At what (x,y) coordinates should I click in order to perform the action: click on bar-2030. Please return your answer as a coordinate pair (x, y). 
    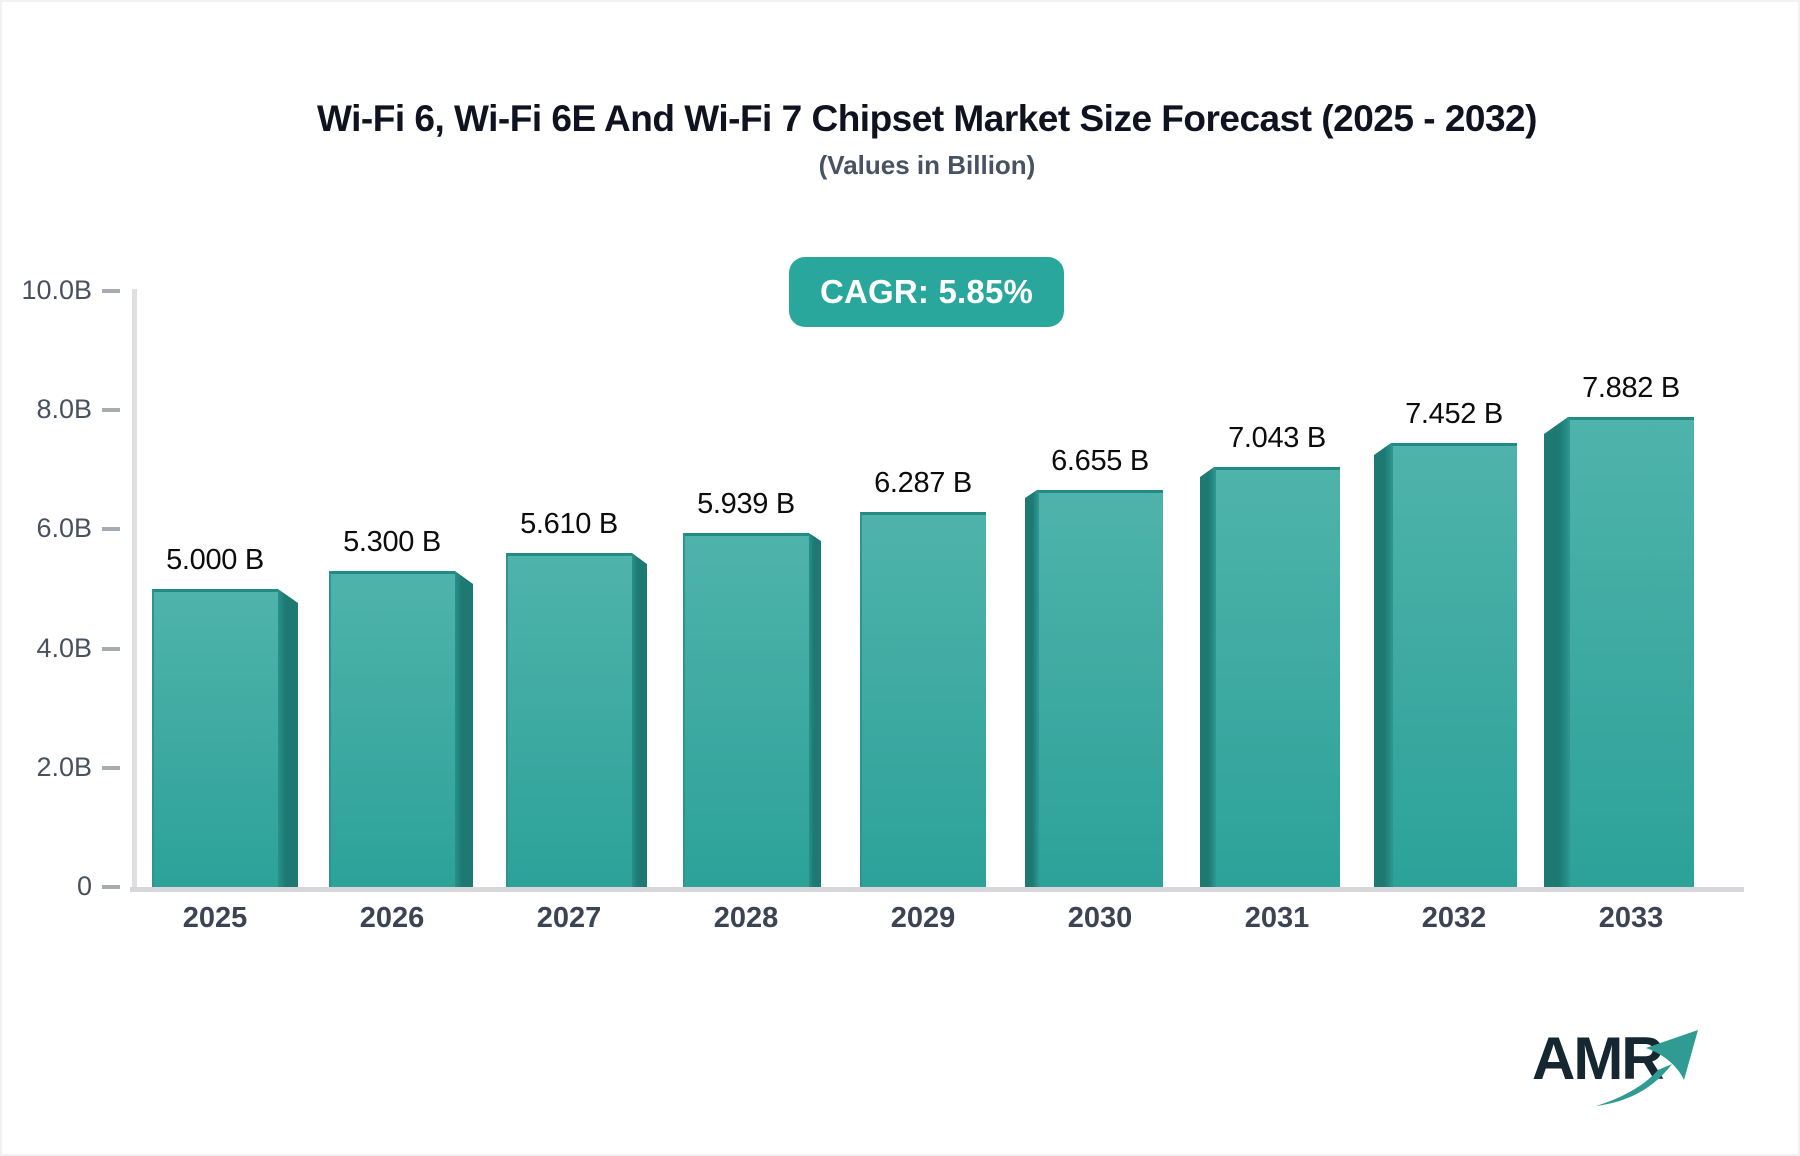
    Looking at the image, I should click on (1100, 688).